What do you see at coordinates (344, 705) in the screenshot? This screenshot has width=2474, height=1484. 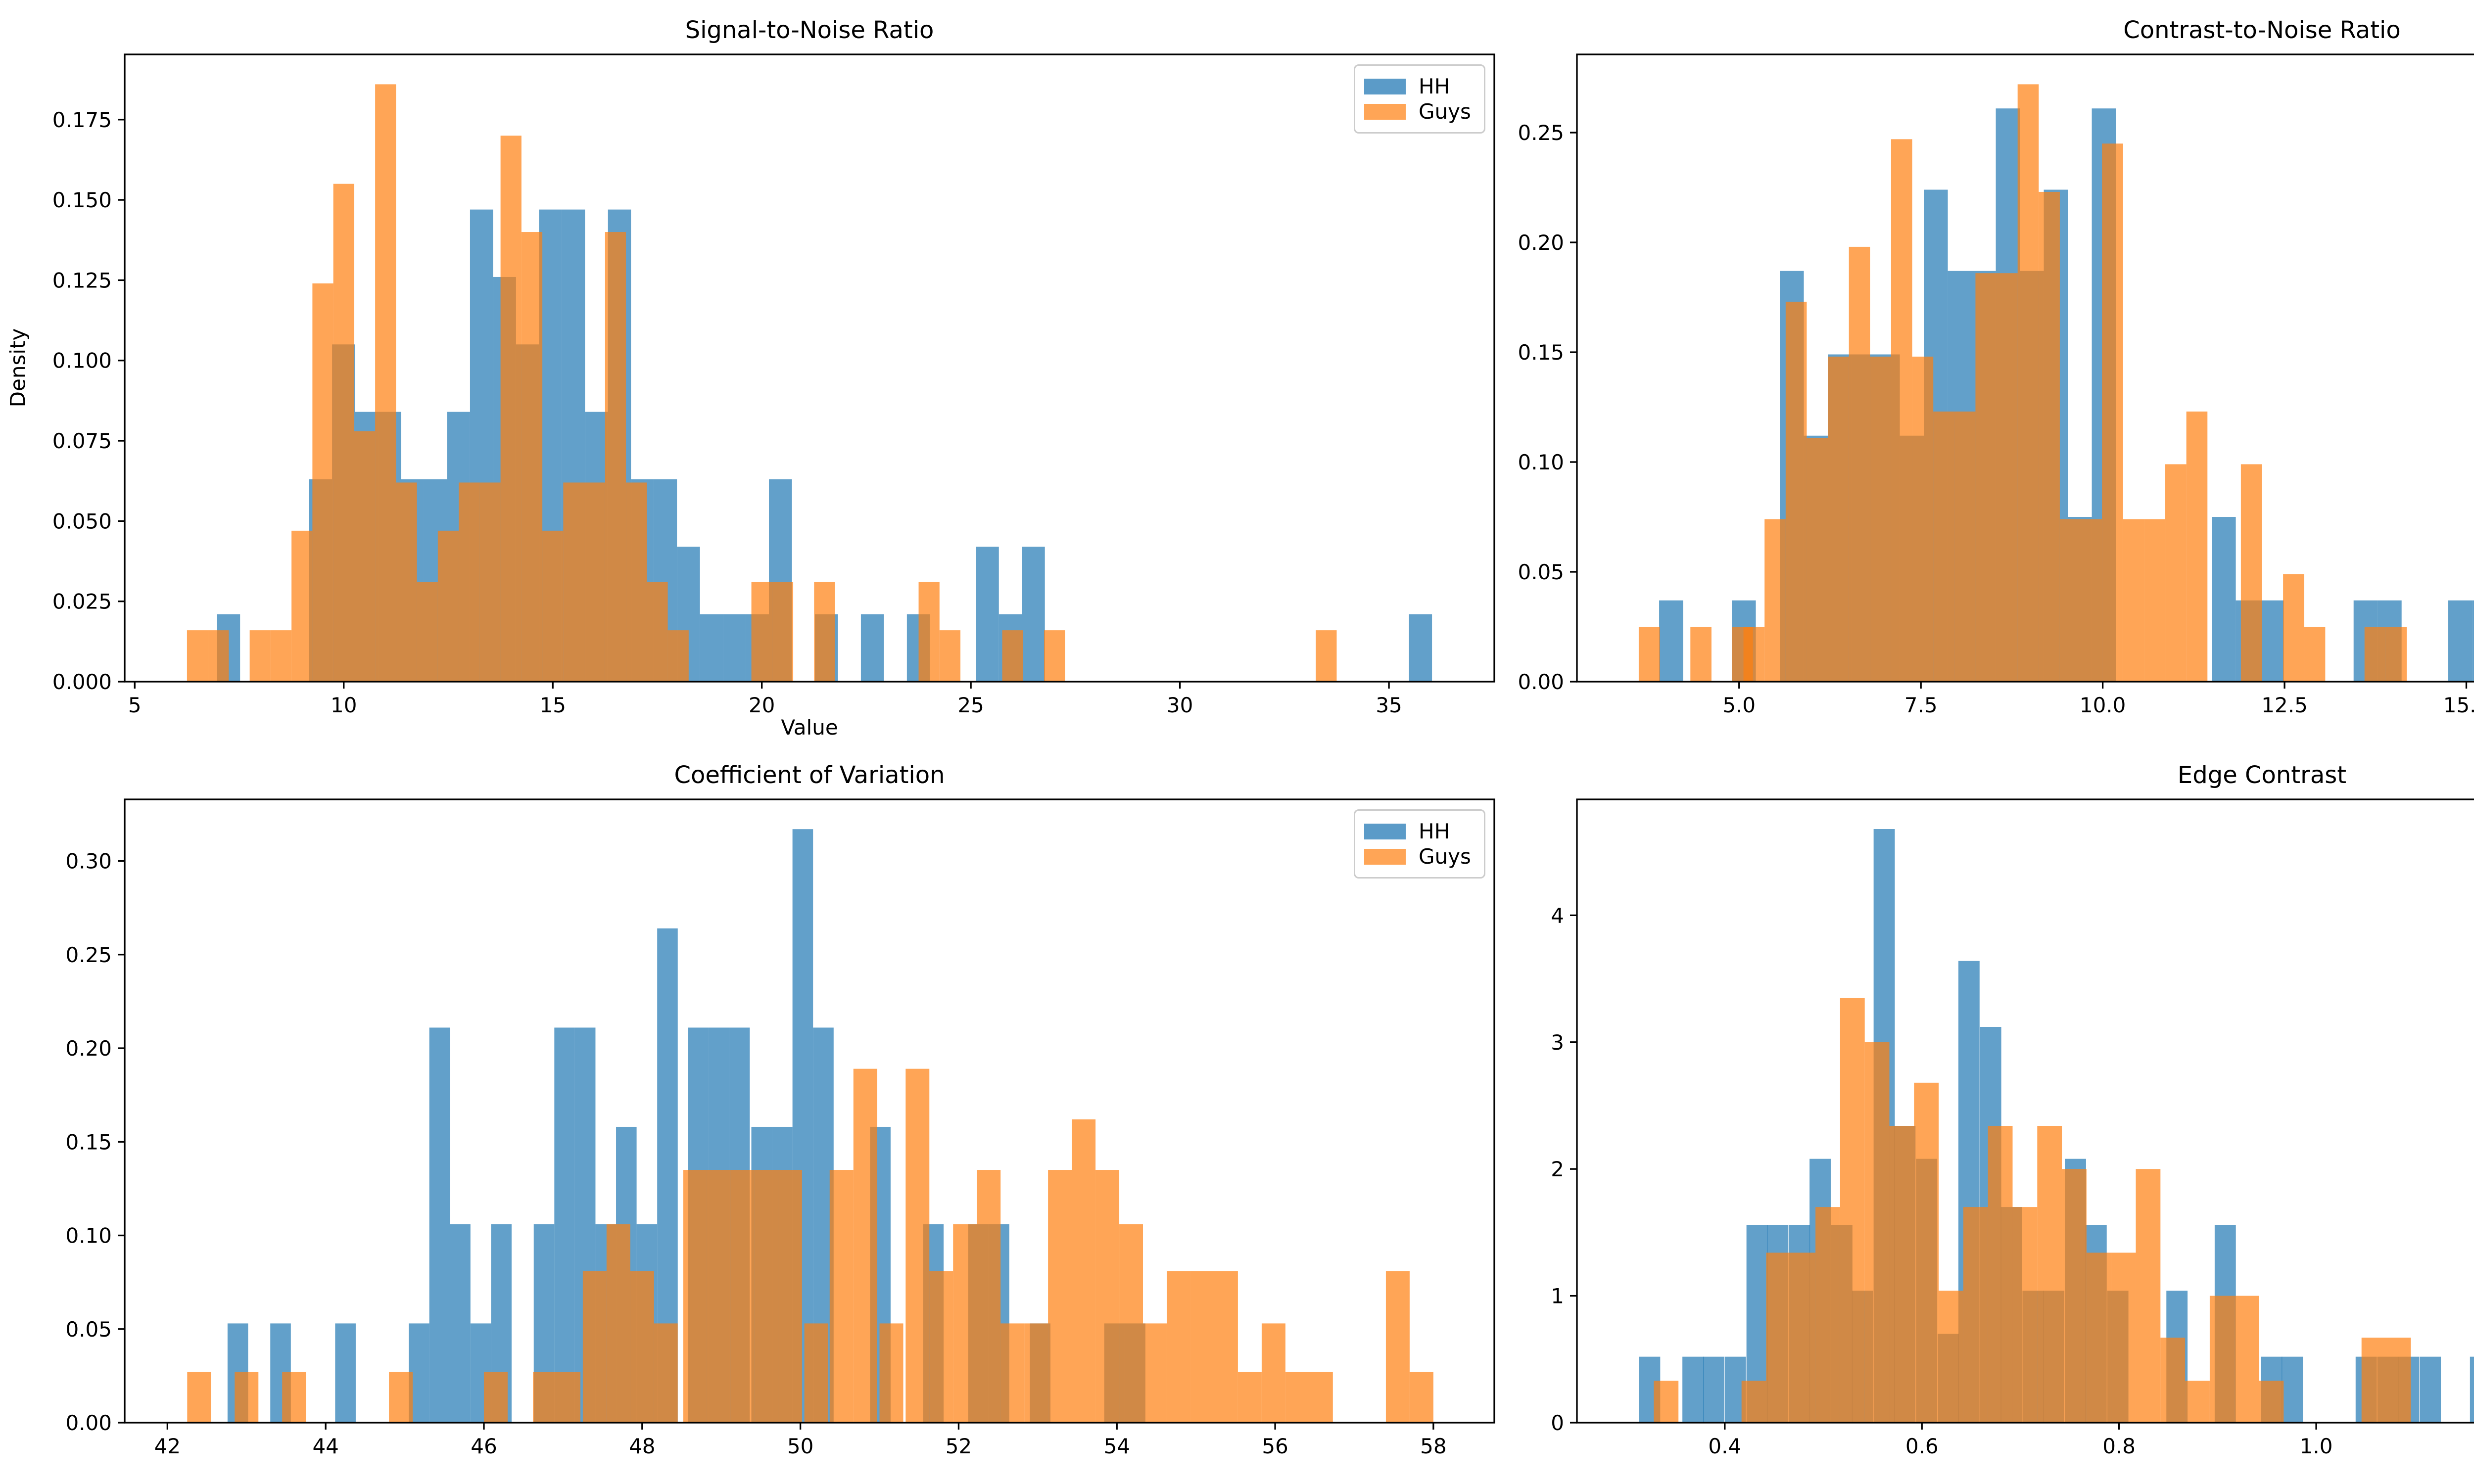 I see `svg-text: 10` at bounding box center [344, 705].